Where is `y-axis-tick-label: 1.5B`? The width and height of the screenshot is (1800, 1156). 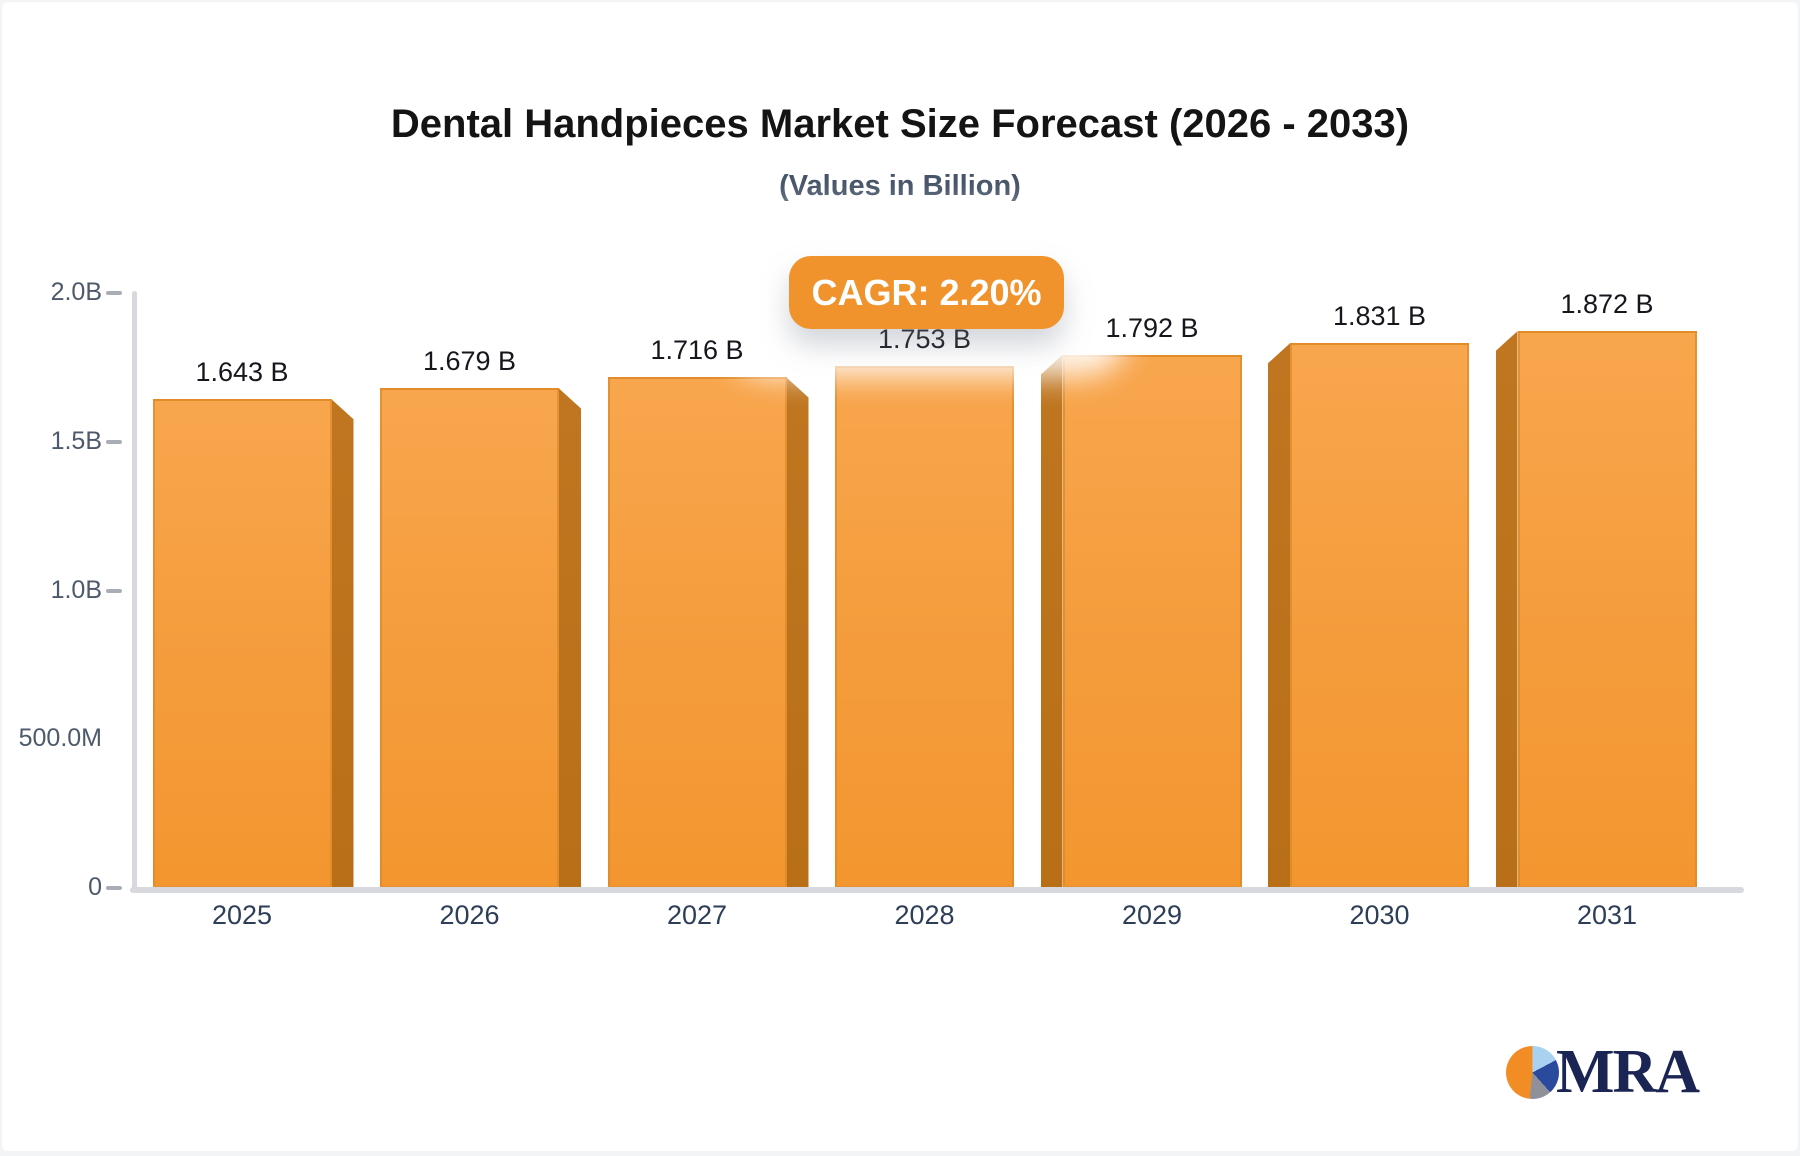
y-axis-tick-label: 1.5B is located at coordinates (76, 440).